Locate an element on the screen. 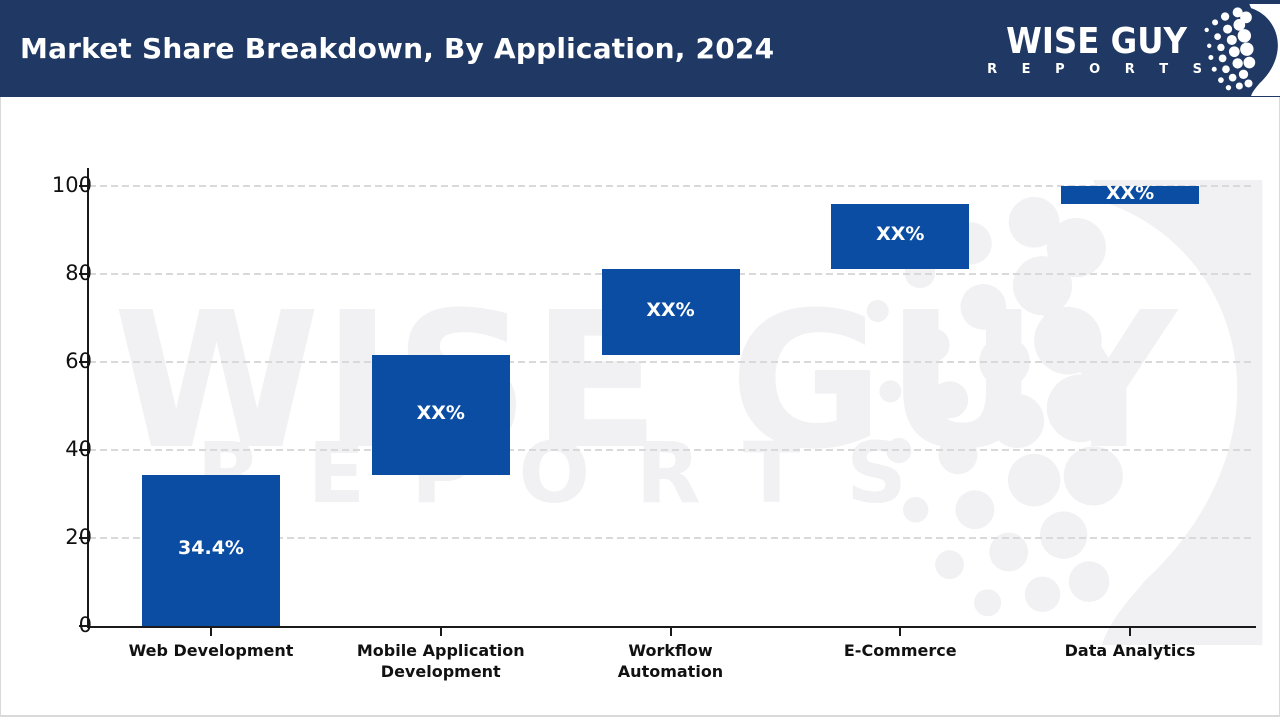 This screenshot has width=1280, height=720. y-tick-label: 0 is located at coordinates (85, 625).